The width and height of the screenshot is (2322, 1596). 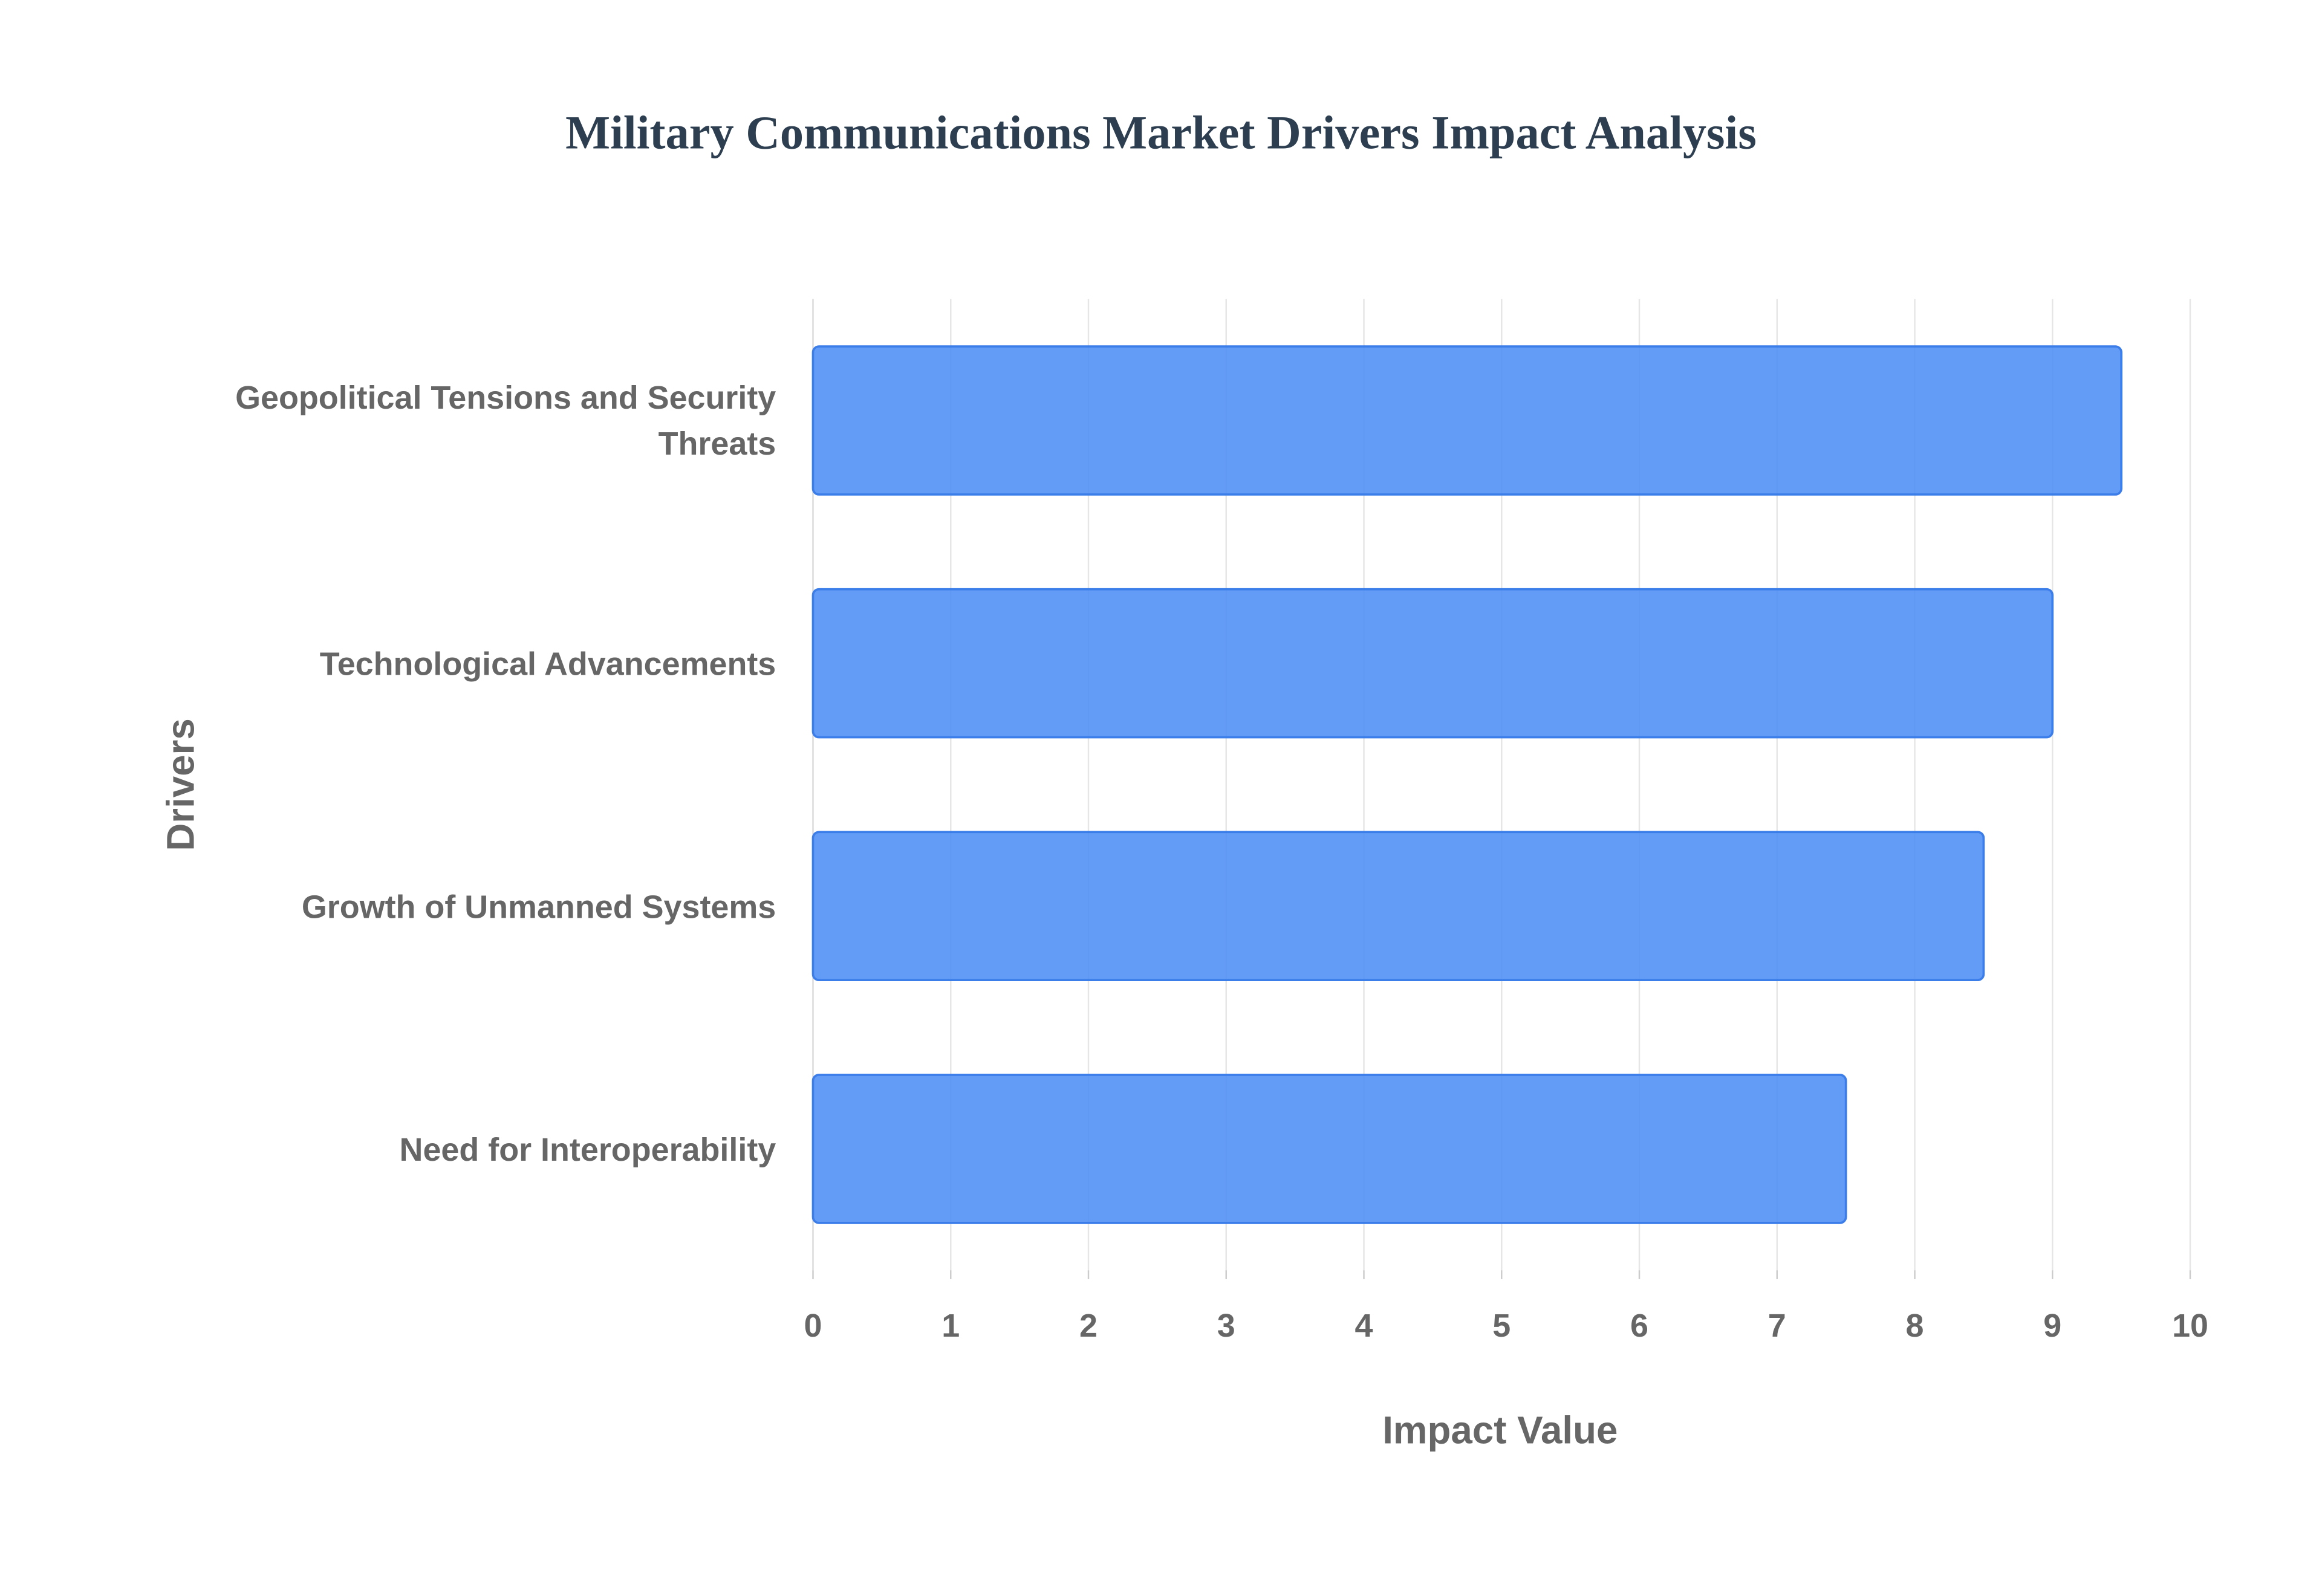 I want to click on x-tick-label: 10, so click(x=2190, y=1326).